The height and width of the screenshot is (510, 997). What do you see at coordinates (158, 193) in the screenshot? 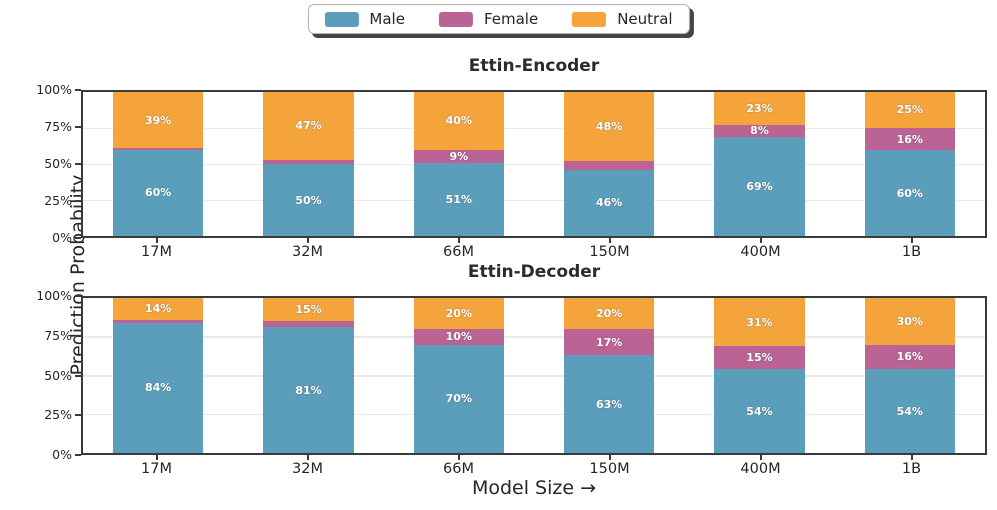
I see `bar-value-label: 60%` at bounding box center [158, 193].